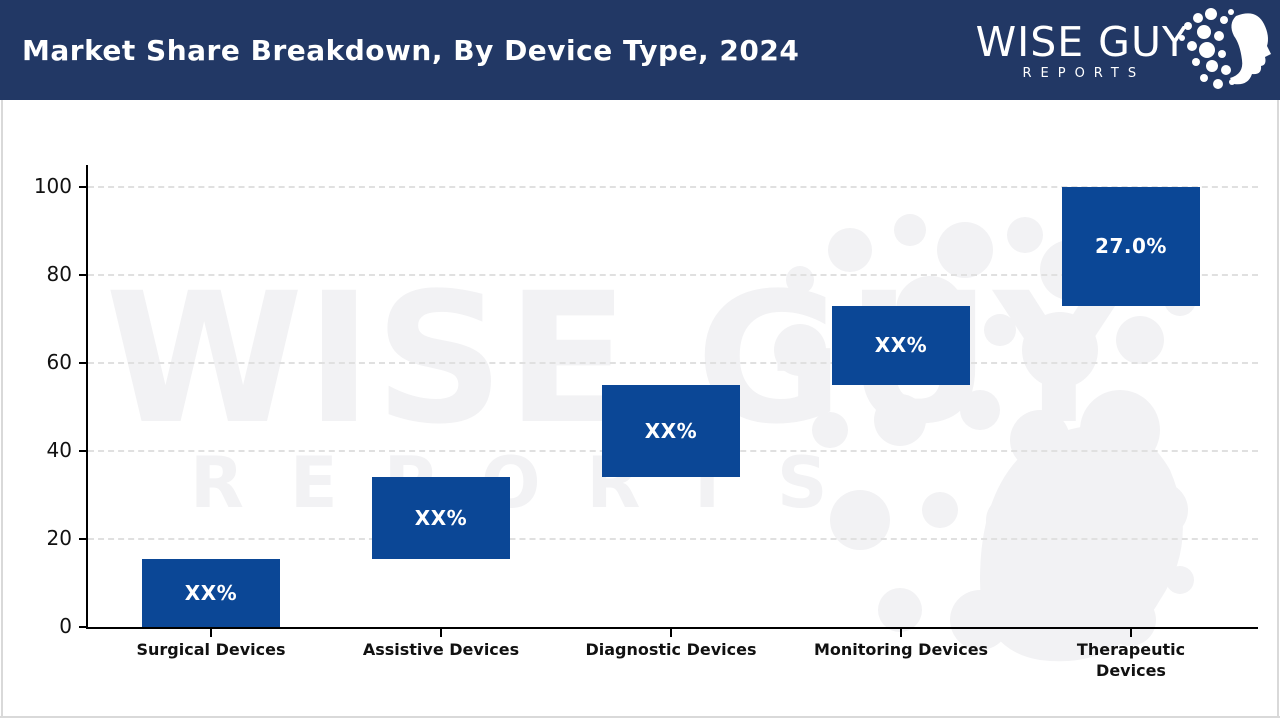 The width and height of the screenshot is (1280, 720). I want to click on wiseguy-logo-text: WISE GUY REPORTS, so click(1081, 49).